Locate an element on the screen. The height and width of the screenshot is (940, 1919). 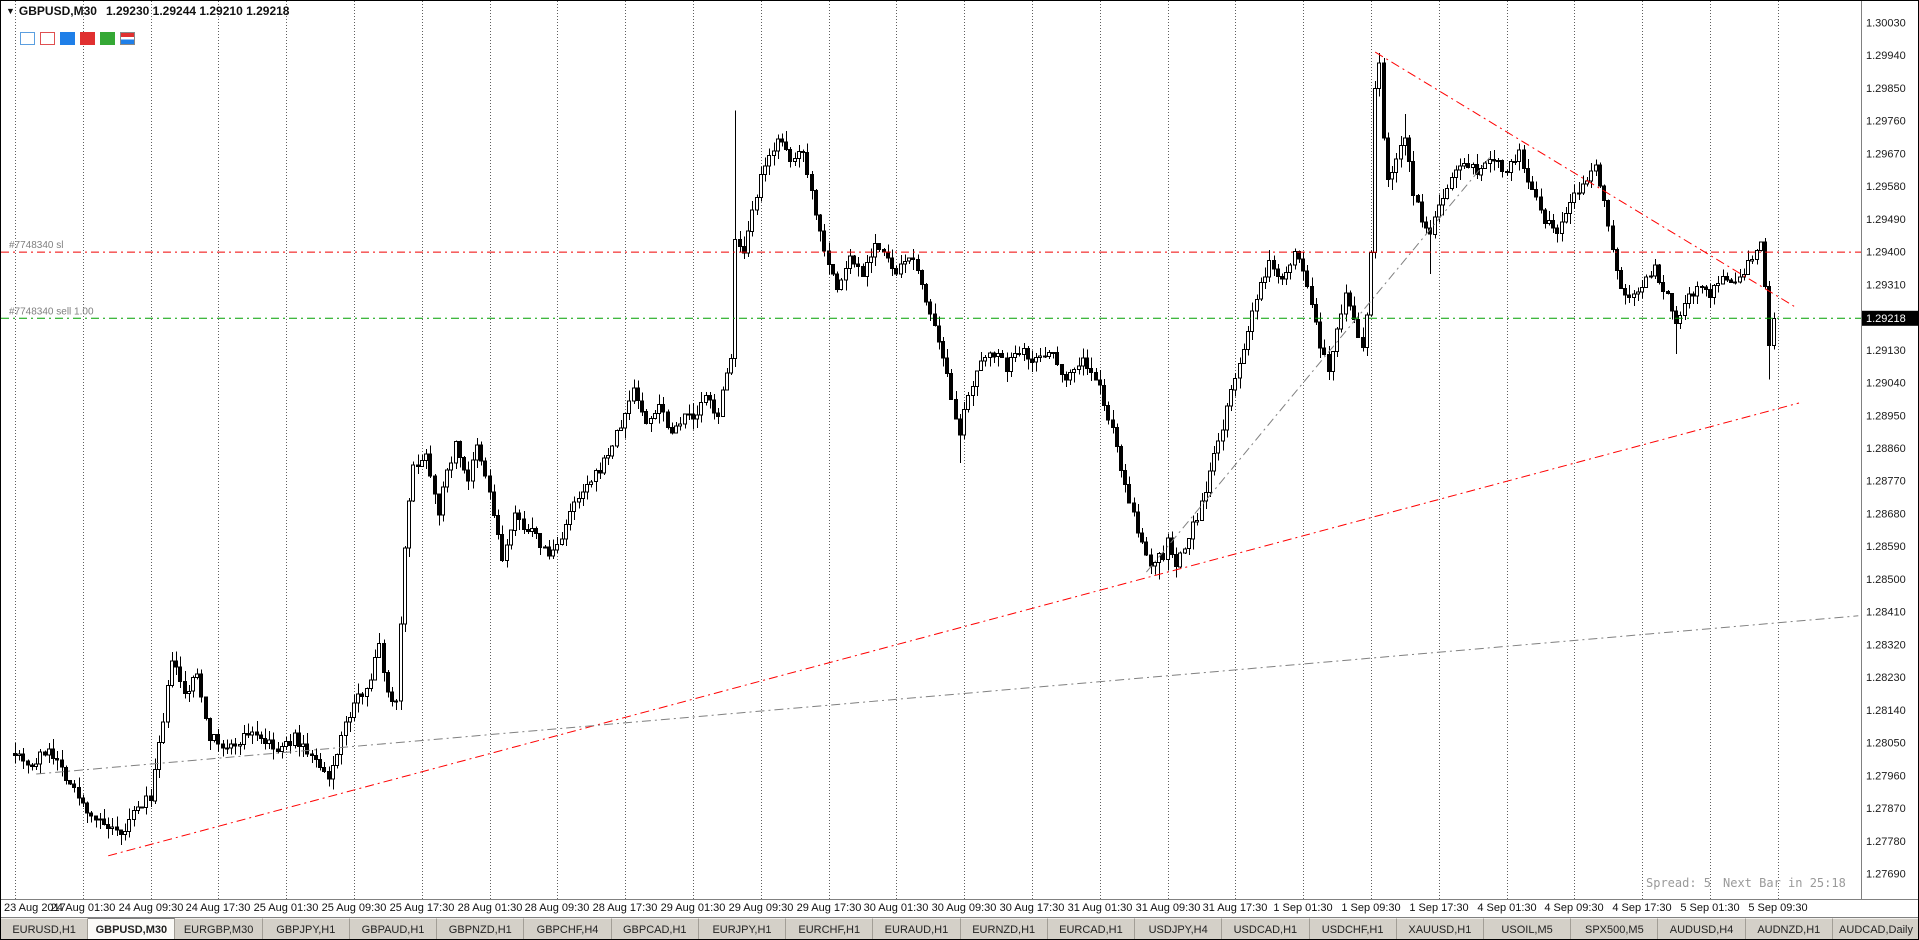
time-axis-label: 28 Aug 01:30 is located at coordinates (490, 908).